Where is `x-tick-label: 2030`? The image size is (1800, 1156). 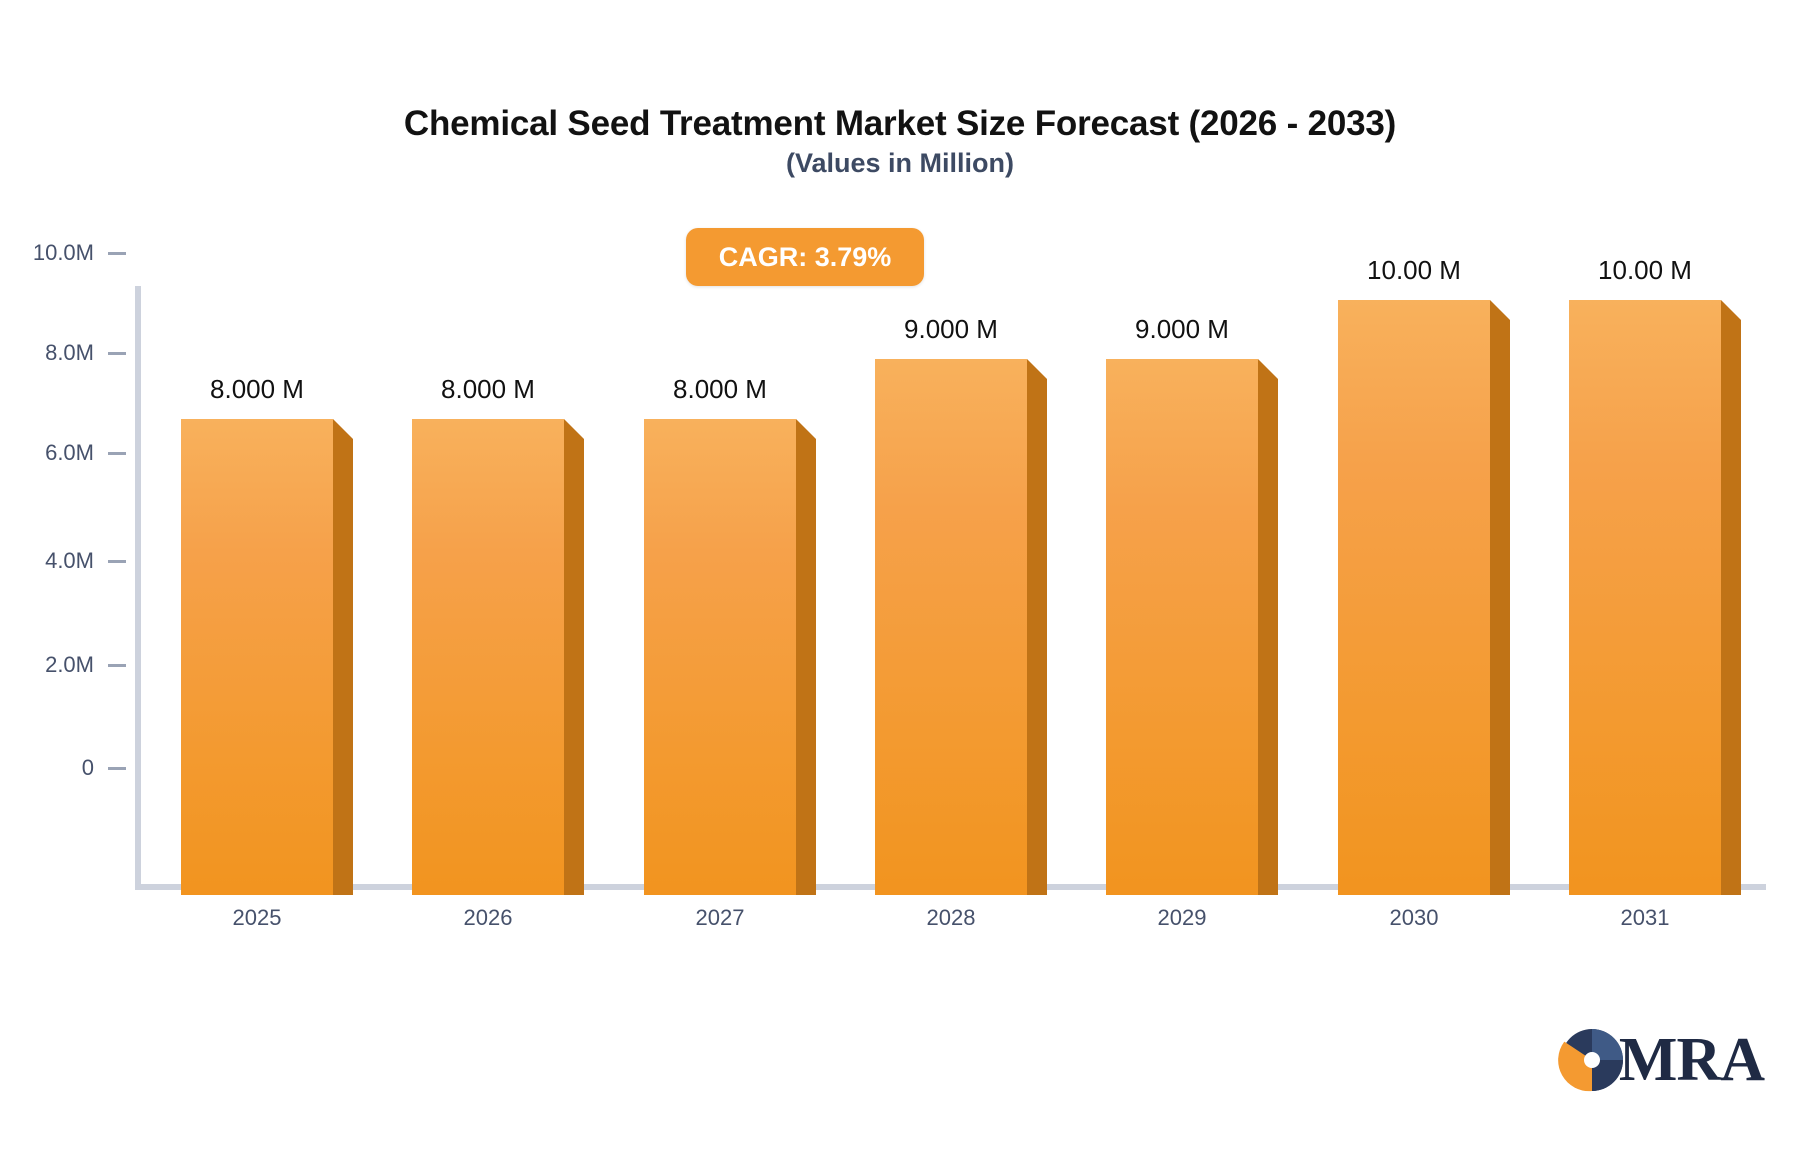 x-tick-label: 2030 is located at coordinates (1414, 917).